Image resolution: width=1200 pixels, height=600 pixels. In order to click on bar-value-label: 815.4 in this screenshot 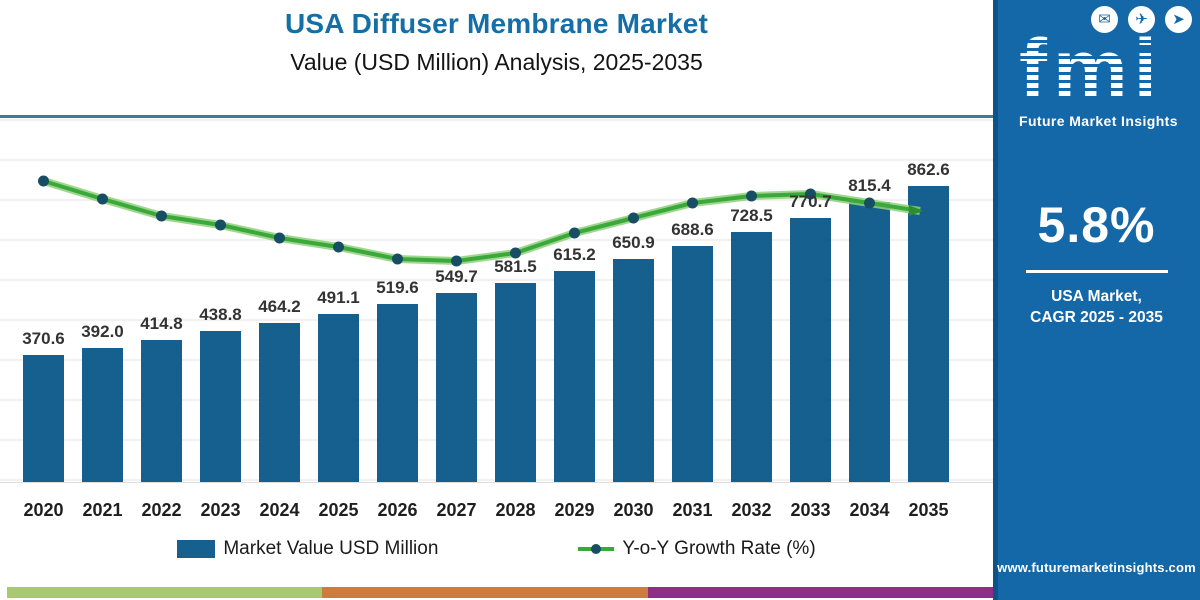, I will do `click(869, 186)`.